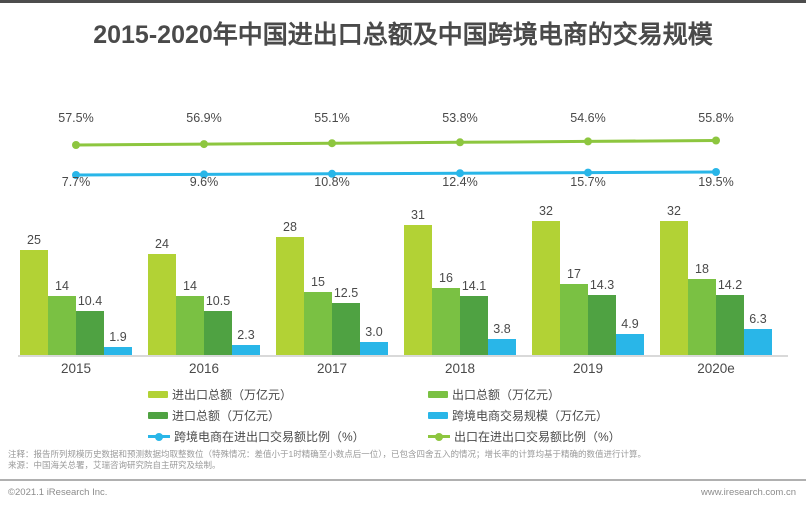 This screenshot has width=806, height=505. Describe the element at coordinates (162, 244) in the screenshot. I see `bar-value-label: 24` at that location.